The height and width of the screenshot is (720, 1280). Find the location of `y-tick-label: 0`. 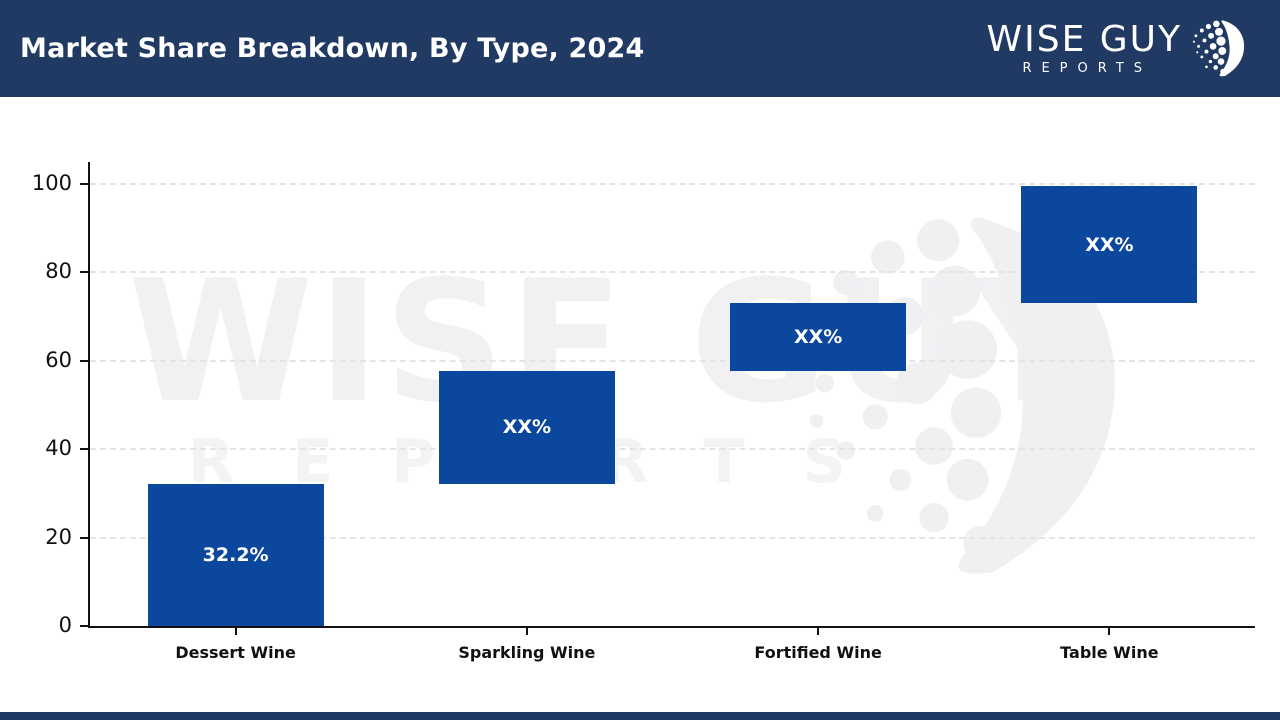

y-tick-label: 0 is located at coordinates (65, 625).